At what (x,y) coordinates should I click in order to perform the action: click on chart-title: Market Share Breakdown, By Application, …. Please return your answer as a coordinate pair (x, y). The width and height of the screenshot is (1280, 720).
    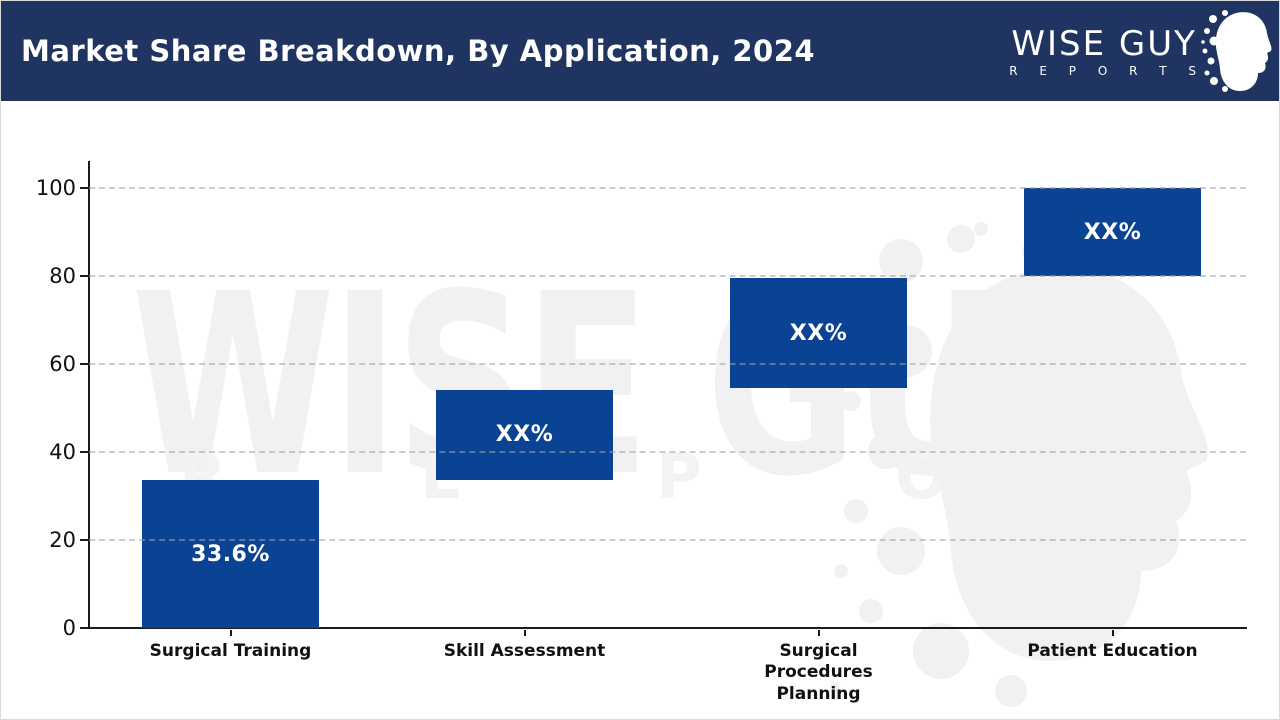
    Looking at the image, I should click on (418, 51).